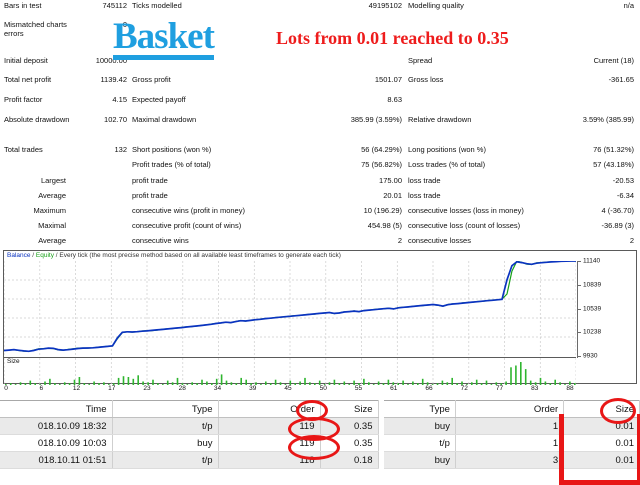 This screenshot has height=485, width=640. I want to click on table-header-row: Time Type Order Size, so click(189, 409).